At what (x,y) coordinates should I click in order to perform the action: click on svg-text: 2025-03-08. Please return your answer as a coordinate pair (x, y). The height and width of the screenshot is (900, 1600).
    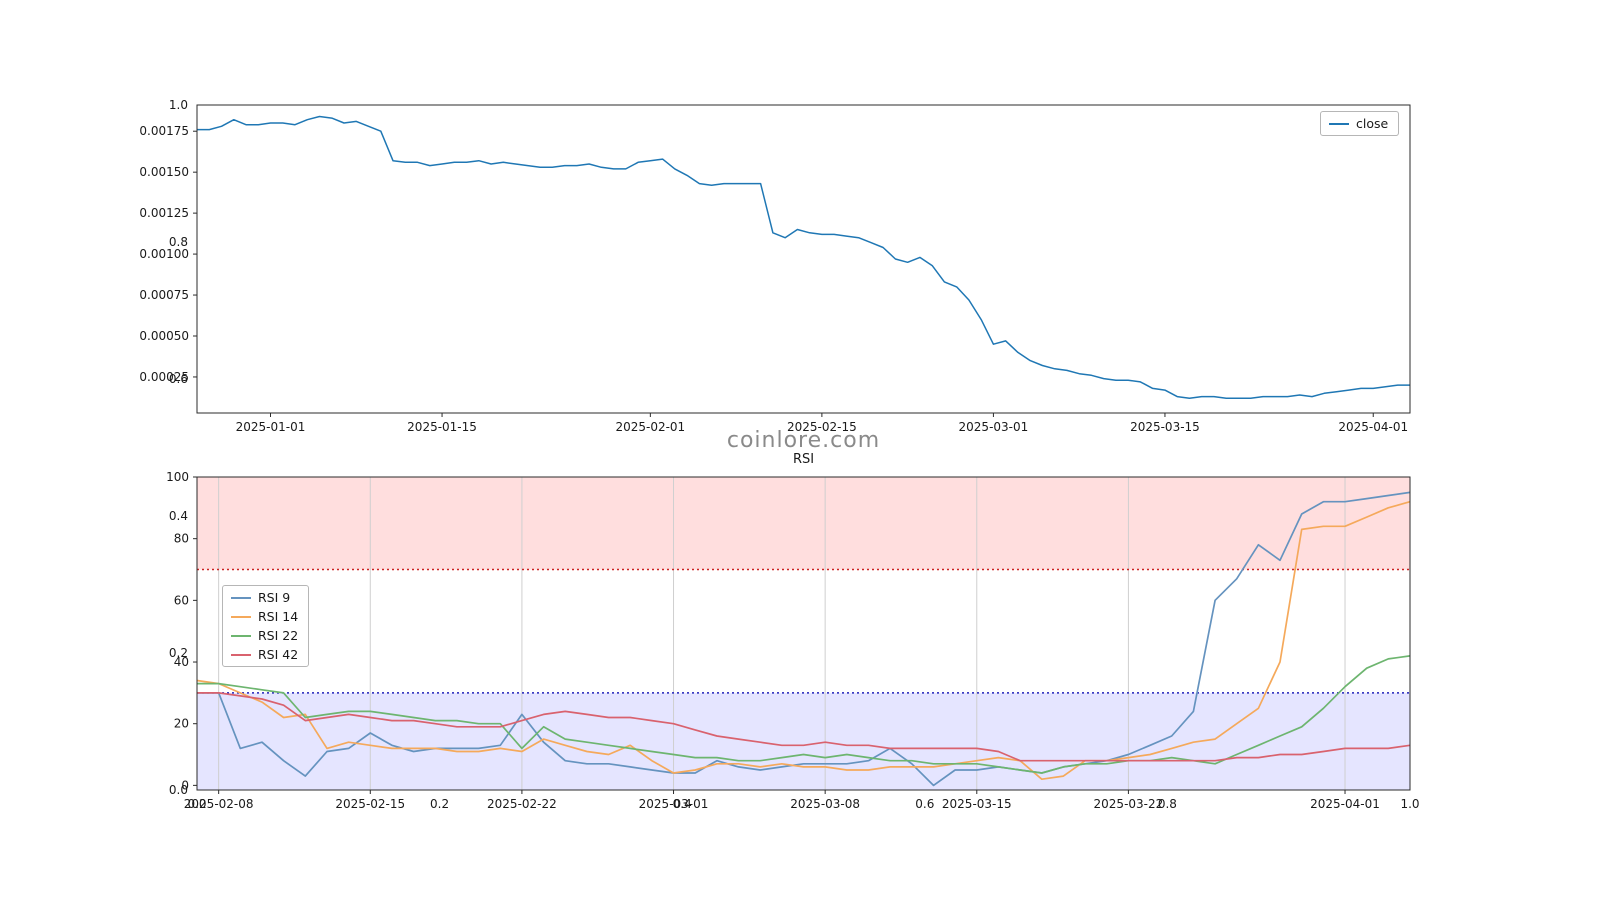
    Looking at the image, I should click on (825, 804).